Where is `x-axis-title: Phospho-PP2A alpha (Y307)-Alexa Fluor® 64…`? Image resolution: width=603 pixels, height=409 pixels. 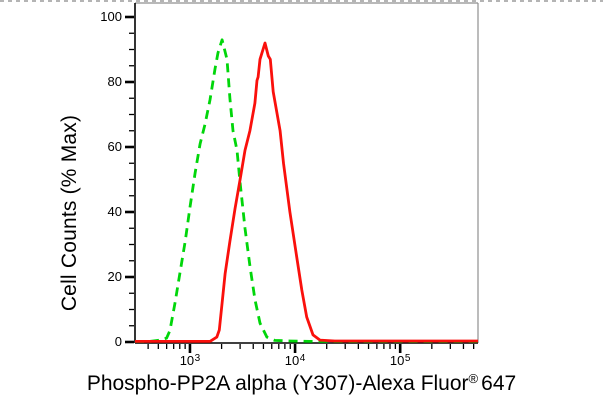 x-axis-title: Phospho-PP2A alpha (Y307)-Alexa Fluor® 64… is located at coordinates (301, 383).